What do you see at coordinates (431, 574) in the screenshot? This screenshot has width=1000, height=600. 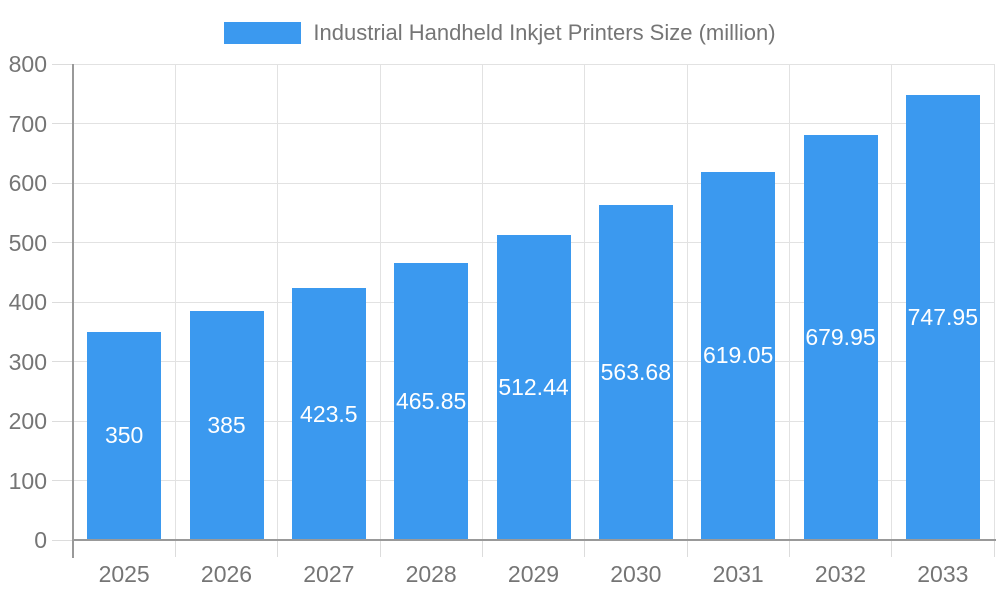 I see `x-tick-label: 2028` at bounding box center [431, 574].